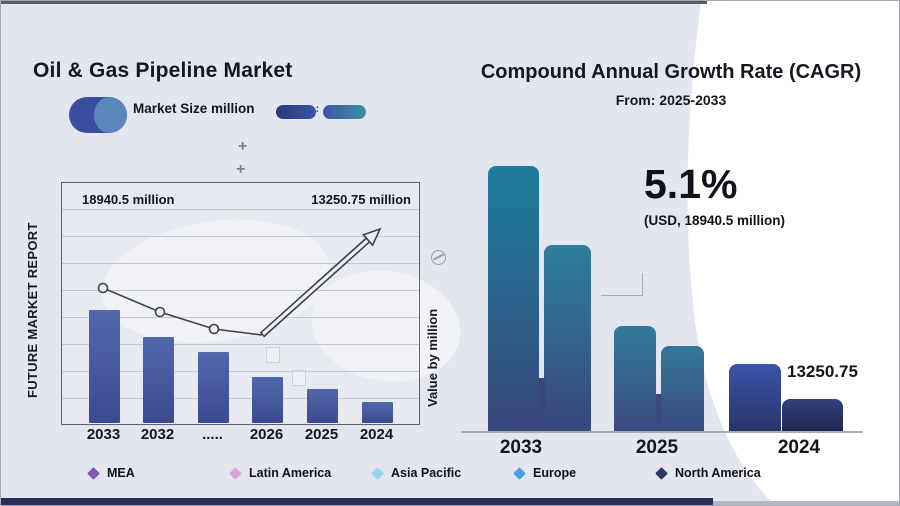 This screenshot has height=506, width=900. I want to click on pipeline-cylinder-icon, so click(98, 115).